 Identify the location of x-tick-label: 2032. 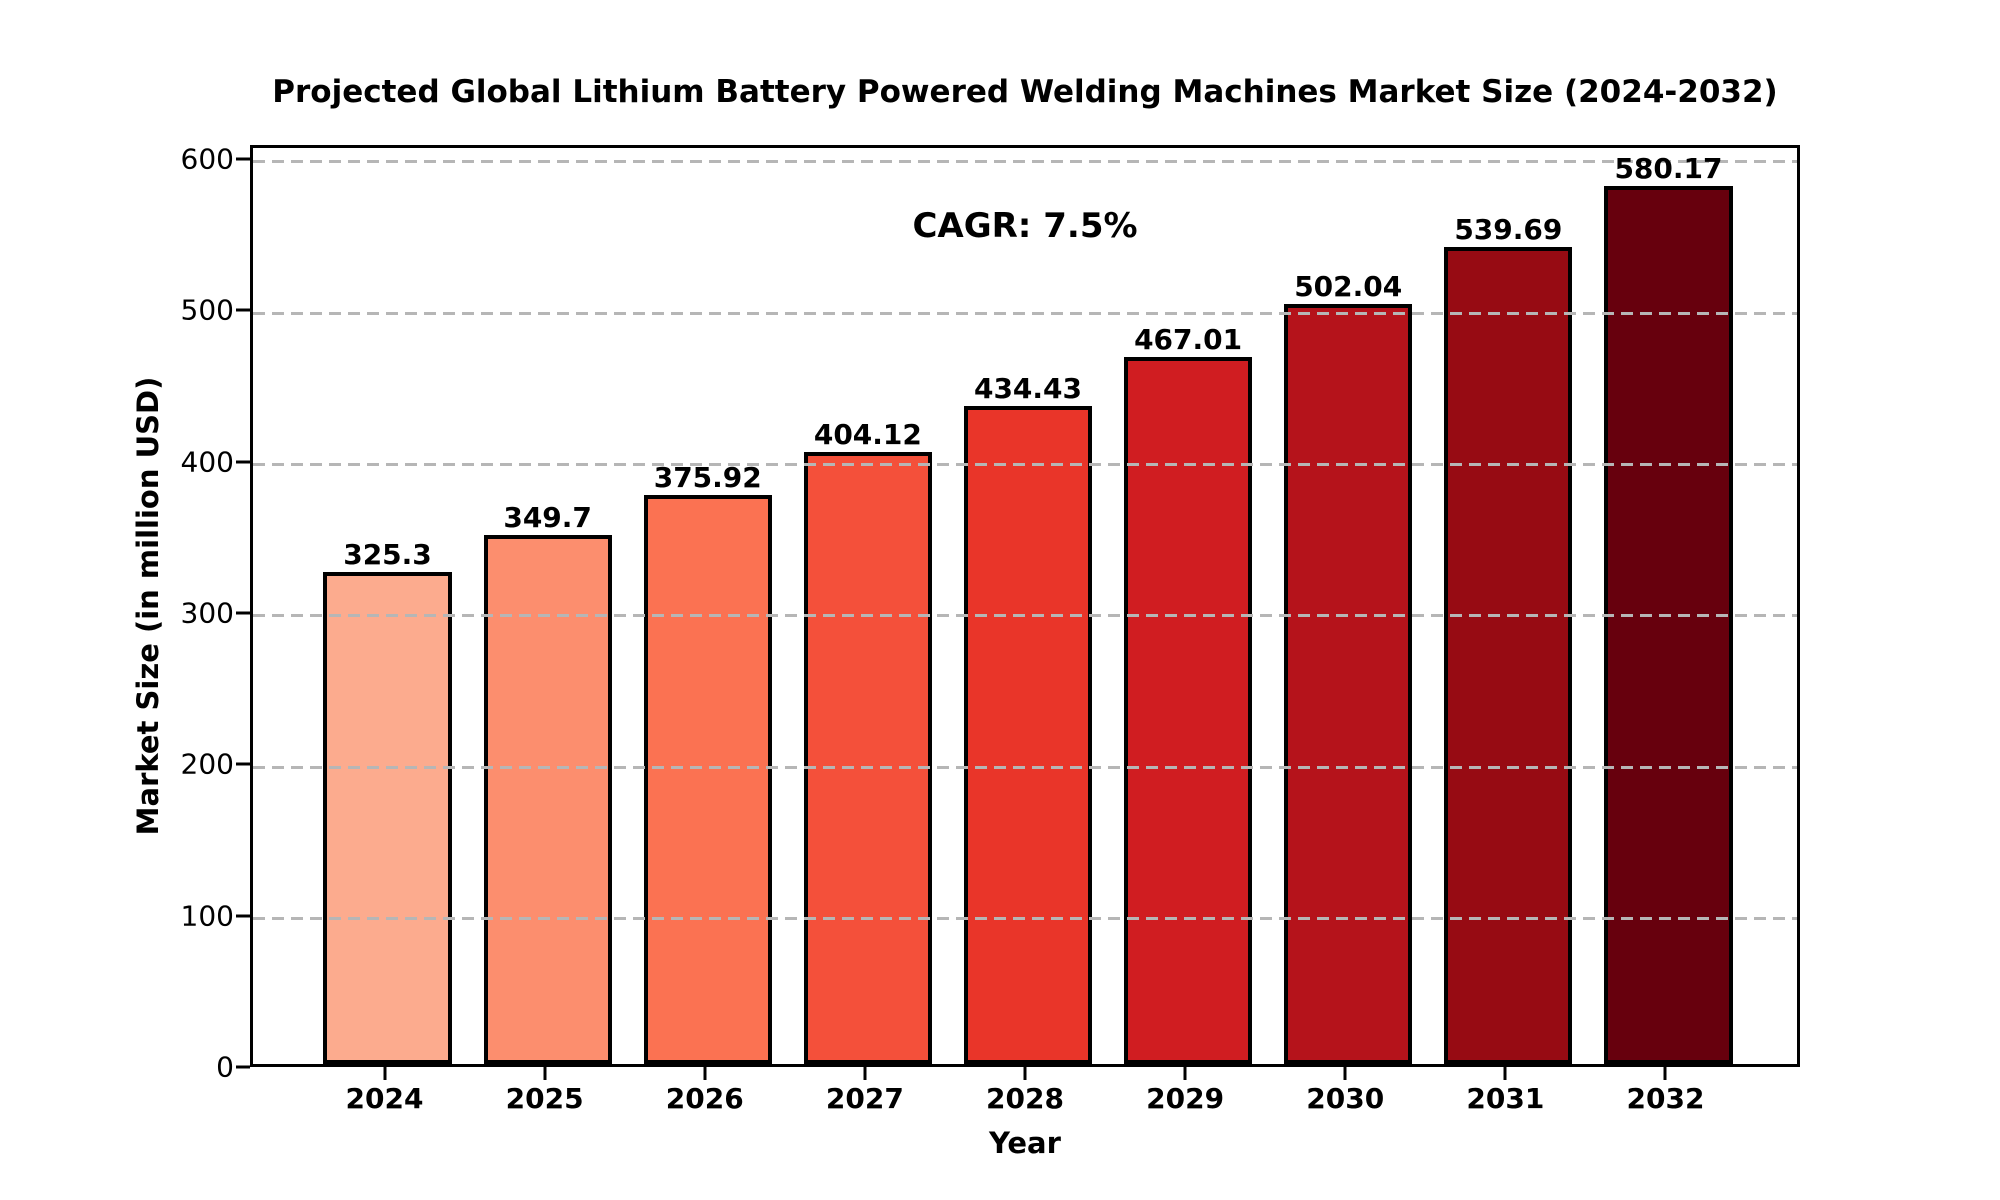
(1665, 1098).